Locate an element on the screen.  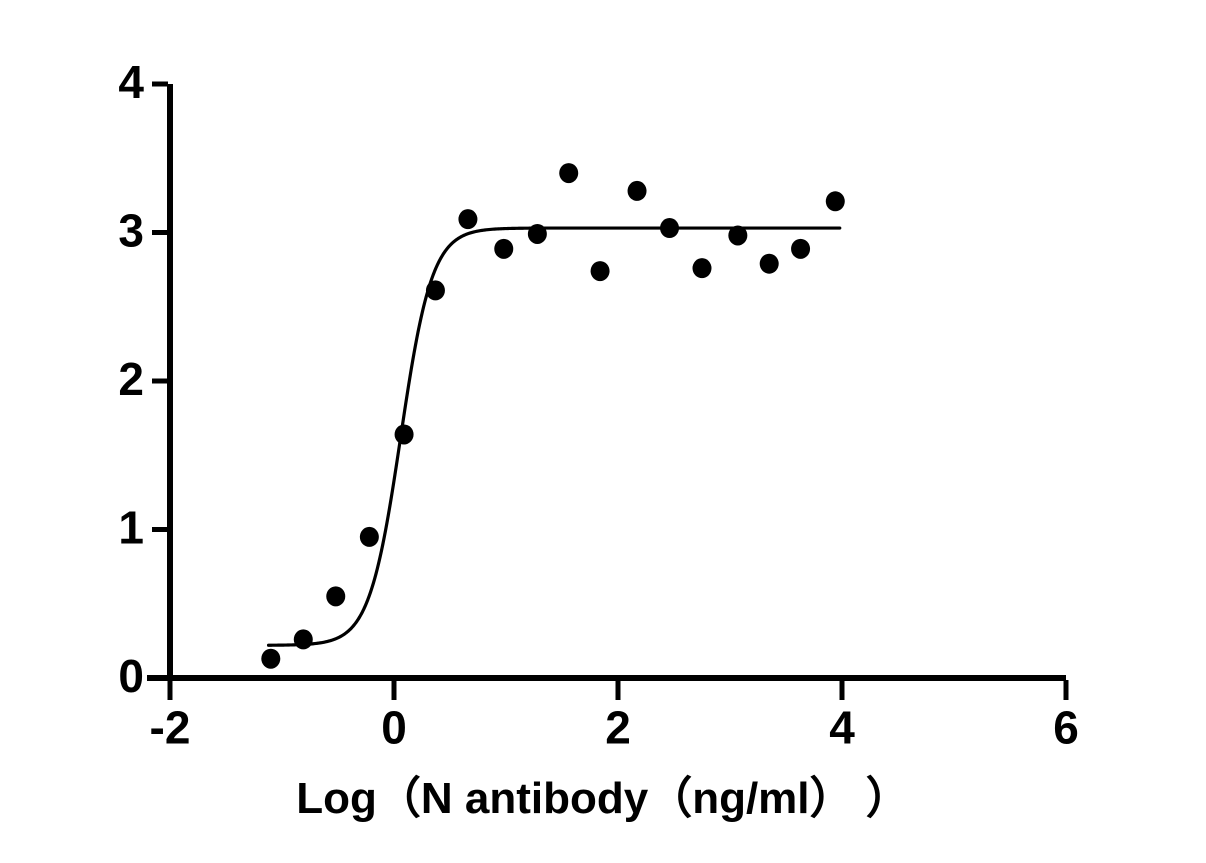
x-tick-label: 0 is located at coordinates (394, 728).